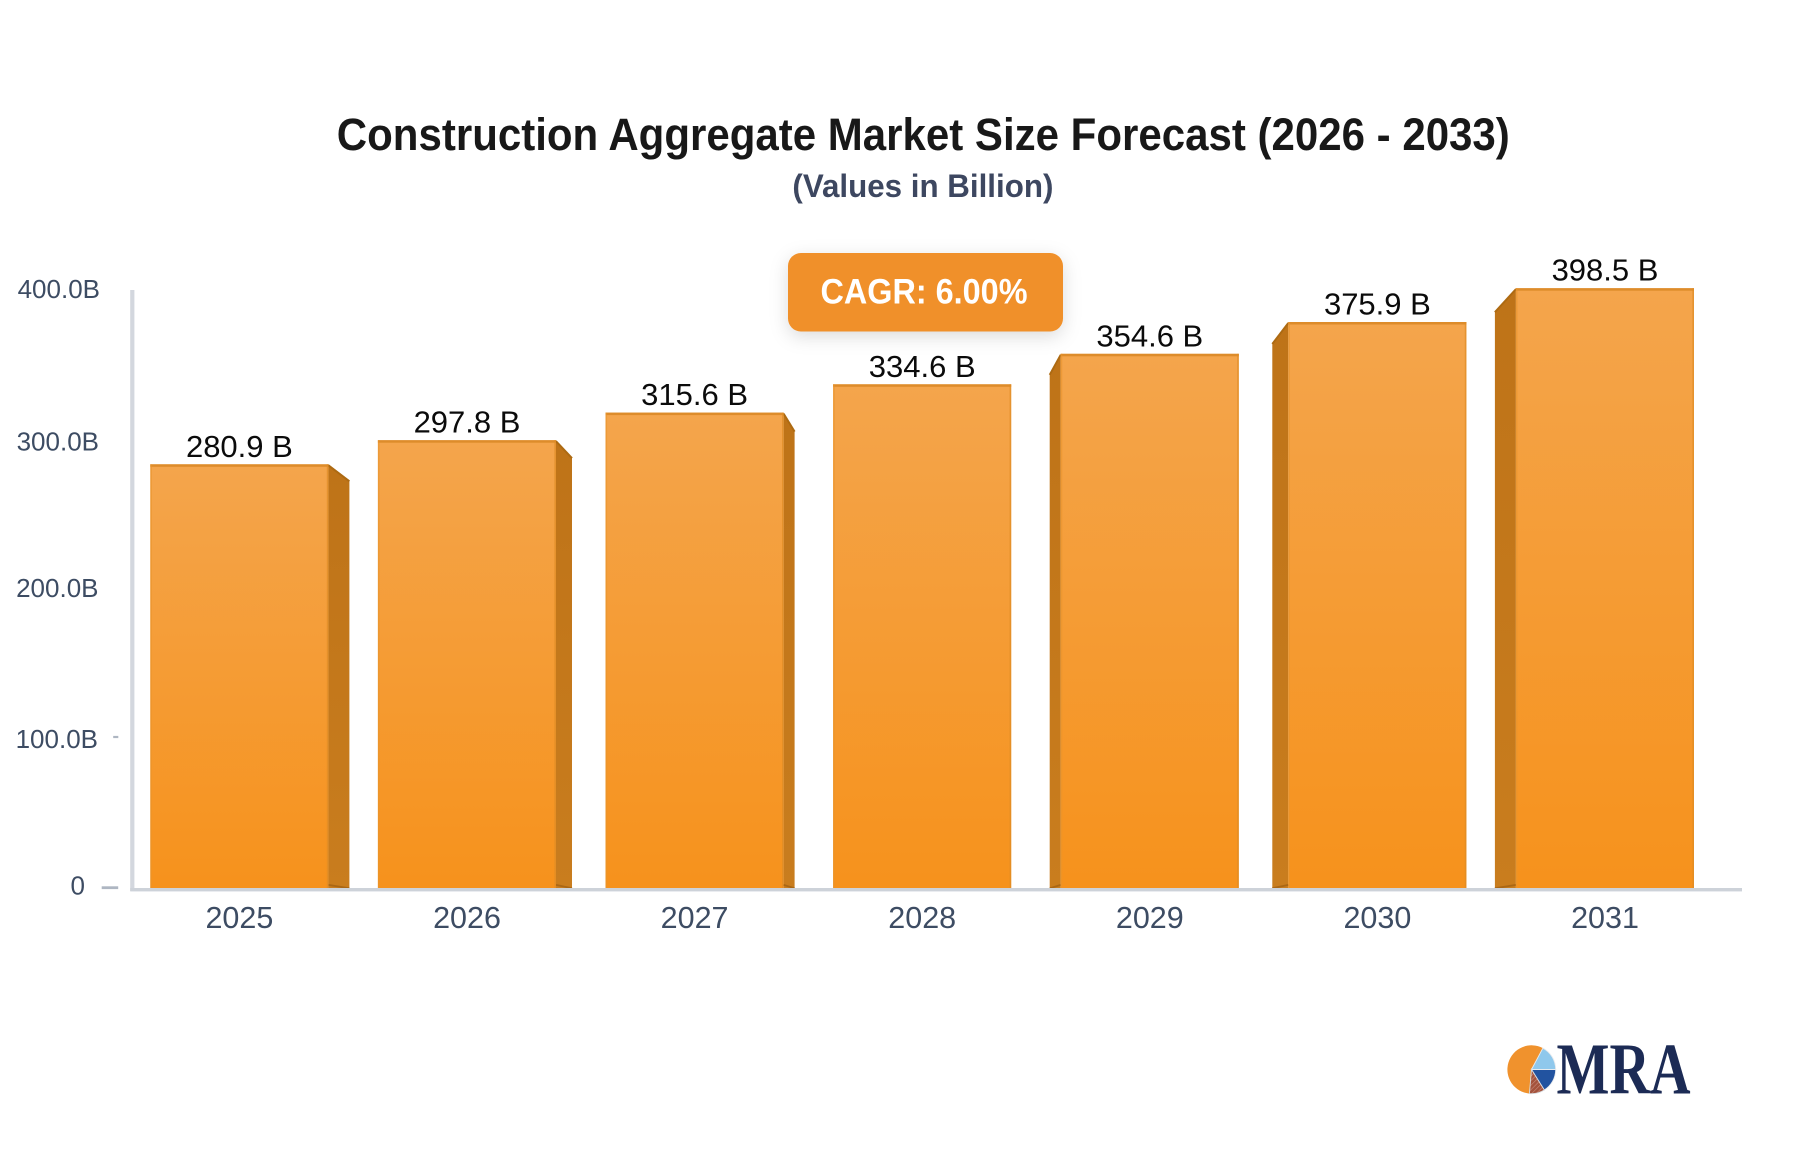  I want to click on svg-text: 2027, so click(695, 918).